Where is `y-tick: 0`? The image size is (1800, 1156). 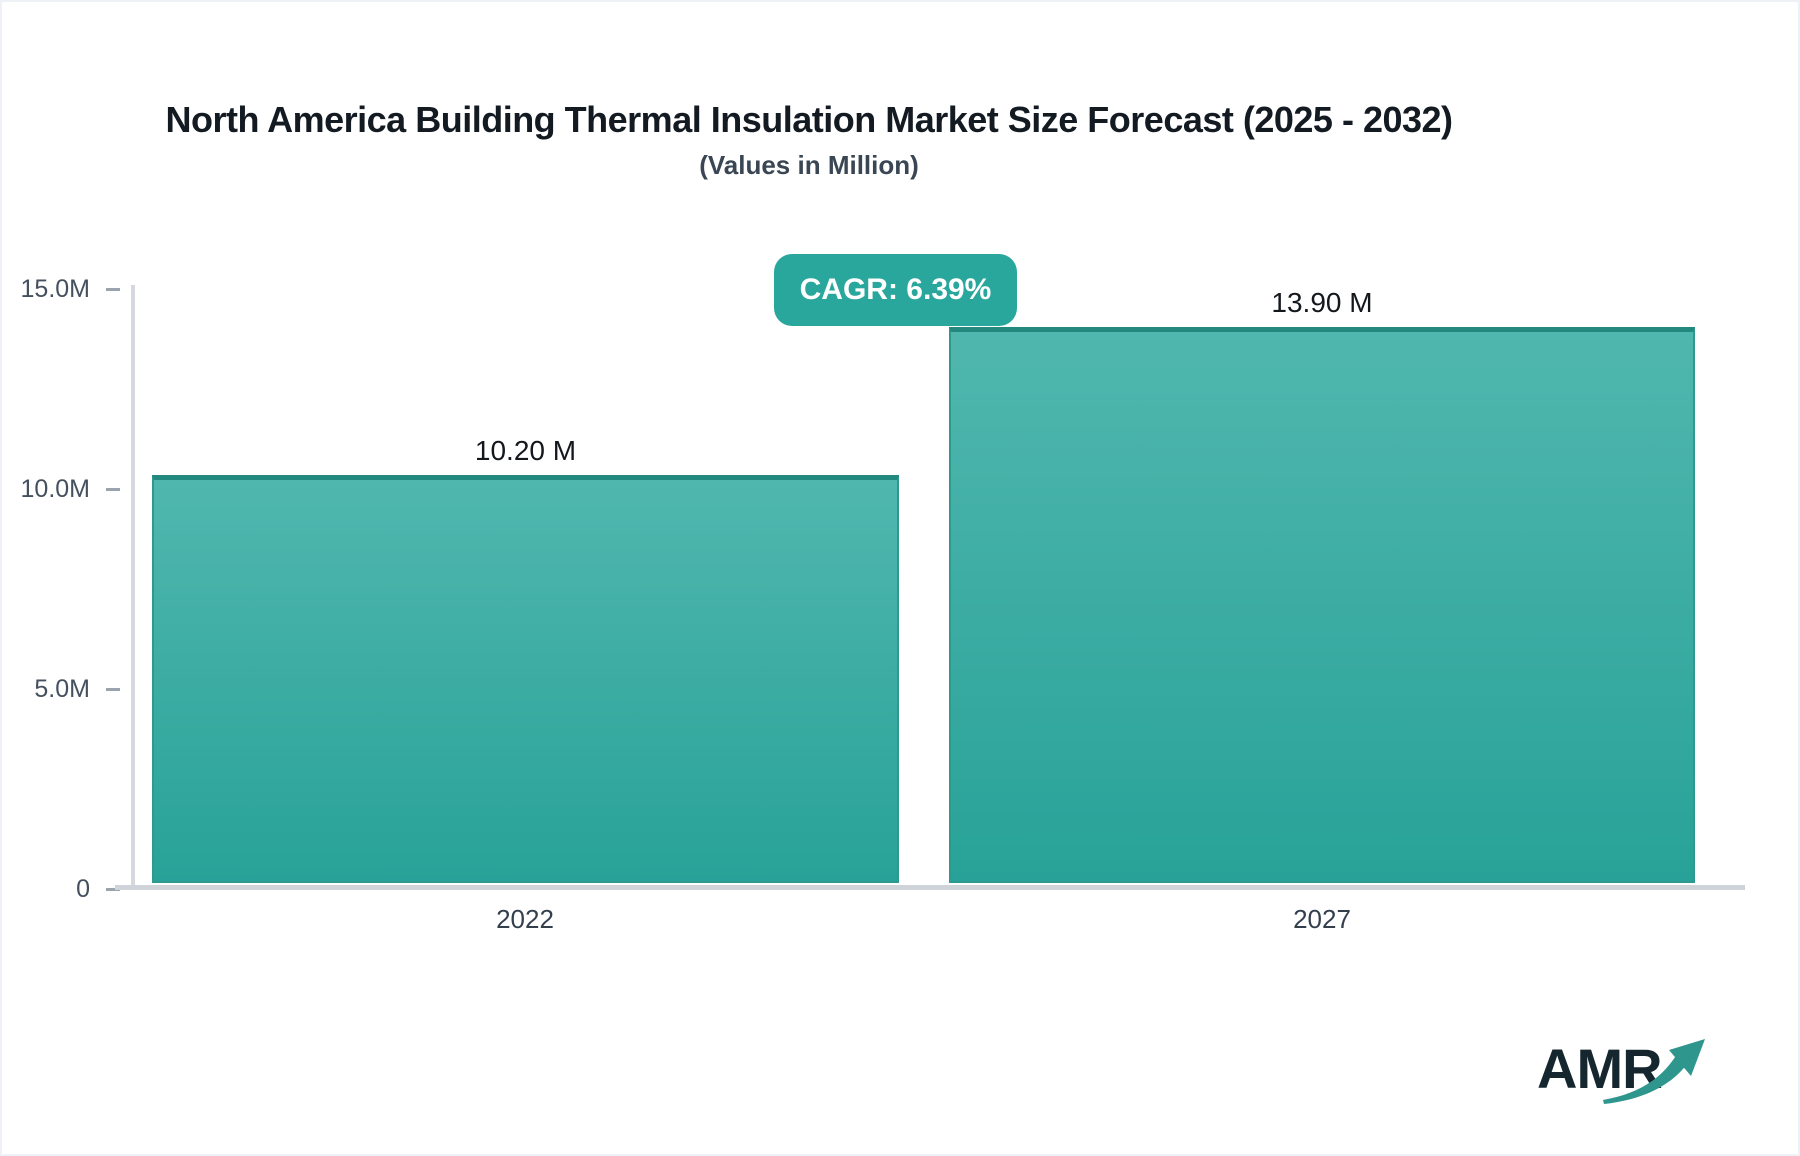
y-tick: 0 is located at coordinates (61, 889).